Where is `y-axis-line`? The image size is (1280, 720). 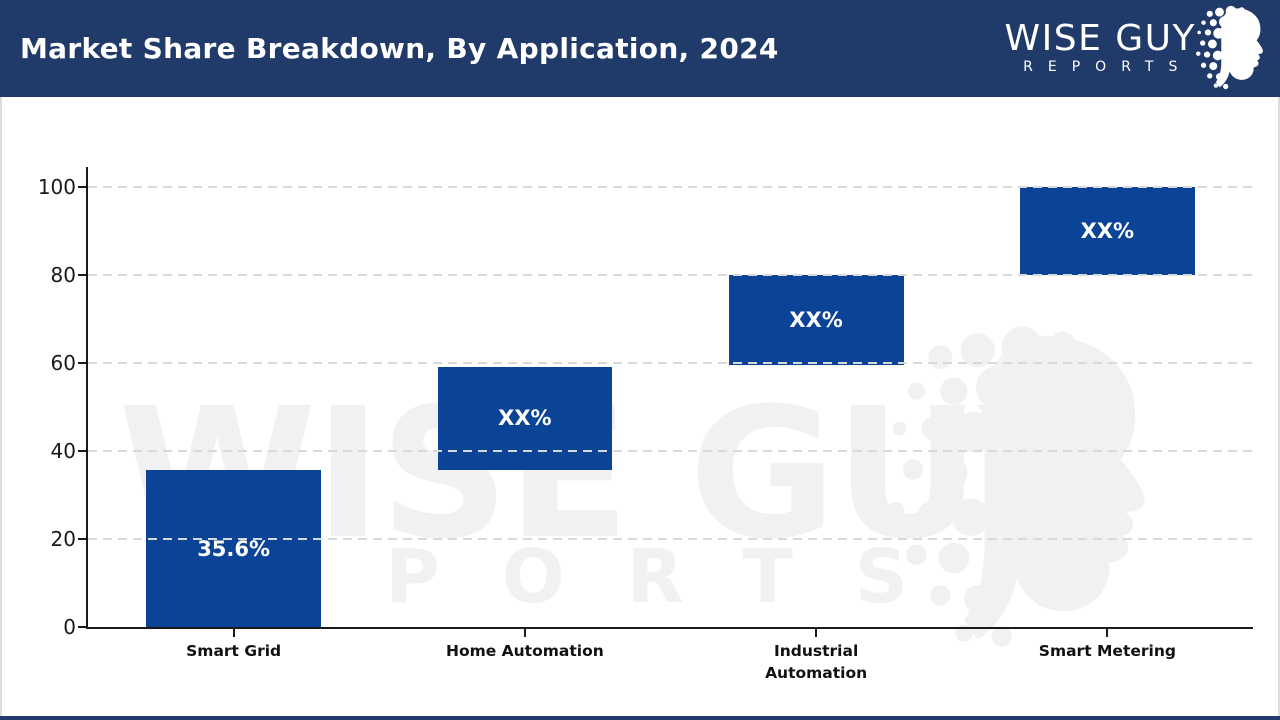 y-axis-line is located at coordinates (87, 398).